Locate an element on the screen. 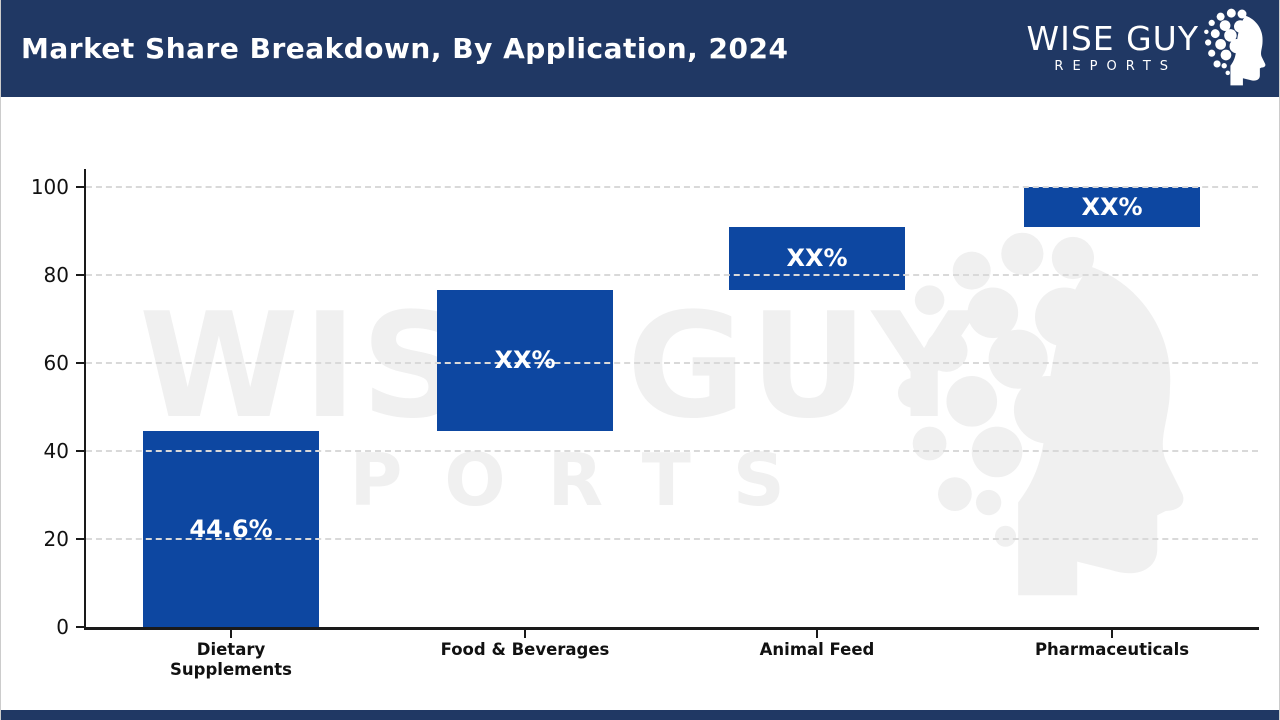 This screenshot has width=1280, height=720. x-category-label: Animal Feed is located at coordinates (817, 649).